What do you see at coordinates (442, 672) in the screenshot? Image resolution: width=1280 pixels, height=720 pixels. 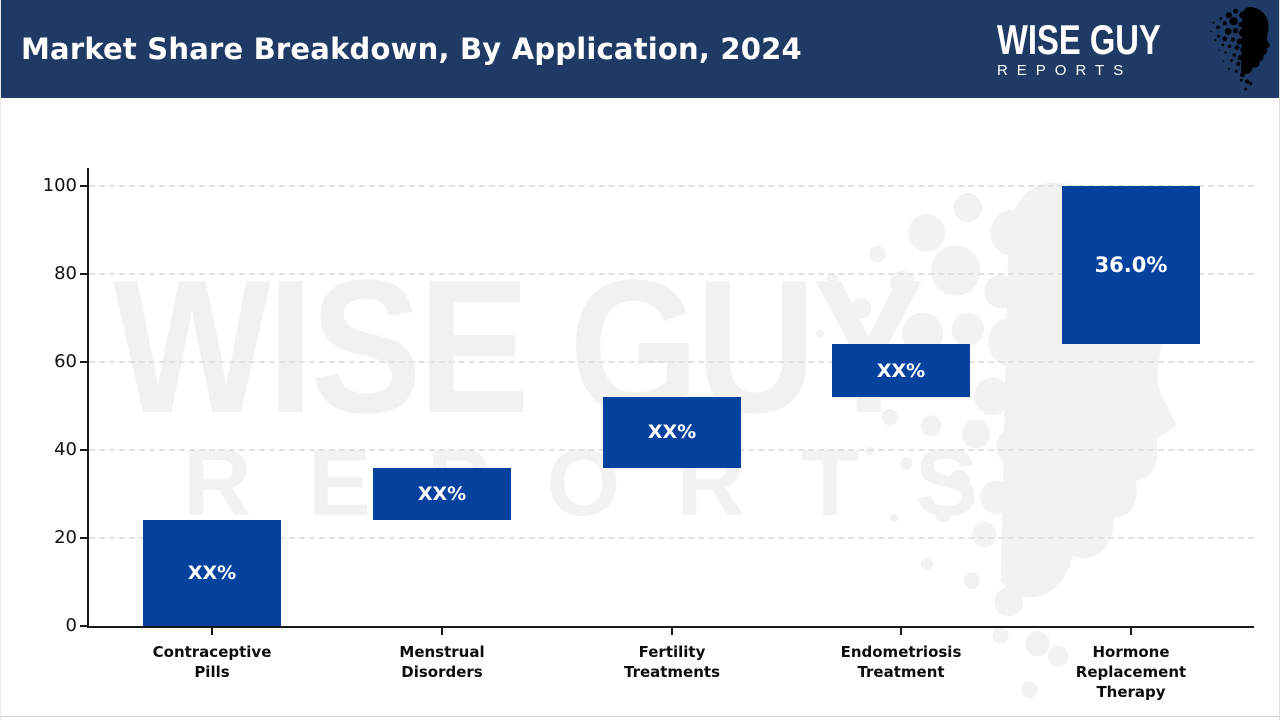 I see `x-category-label-line: Disorders` at bounding box center [442, 672].